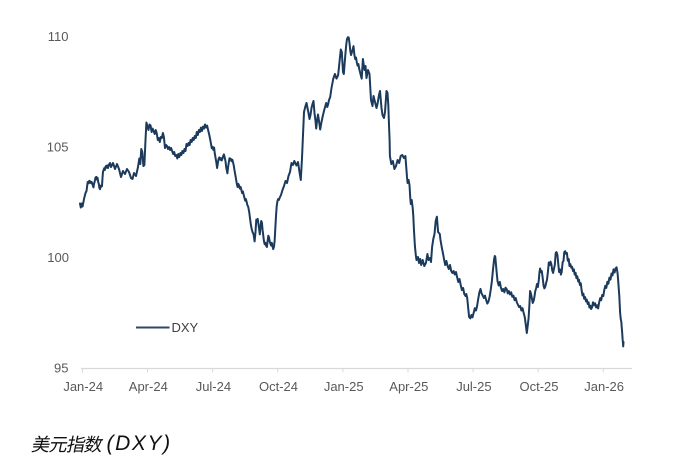 The width and height of the screenshot is (695, 462). I want to click on svg-text: Jul-25, so click(473, 386).